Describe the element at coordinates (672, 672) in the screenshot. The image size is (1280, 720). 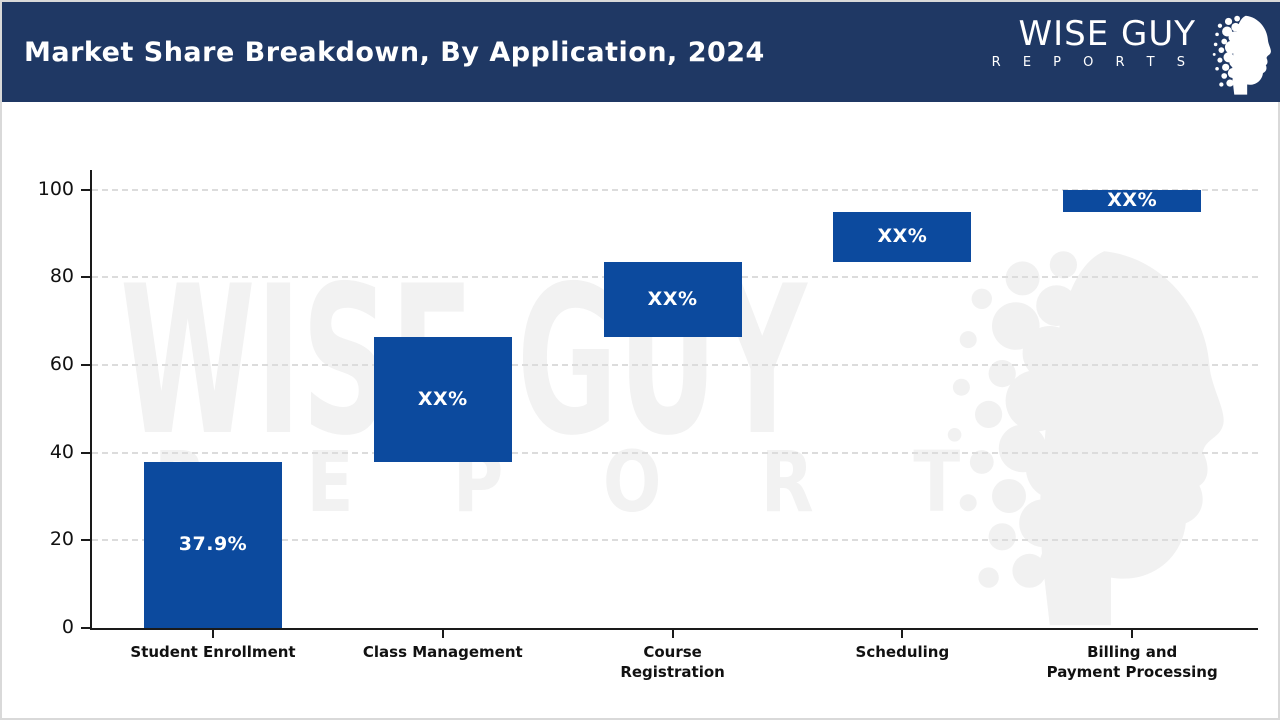
I see `category-label-line: Registration` at that location.